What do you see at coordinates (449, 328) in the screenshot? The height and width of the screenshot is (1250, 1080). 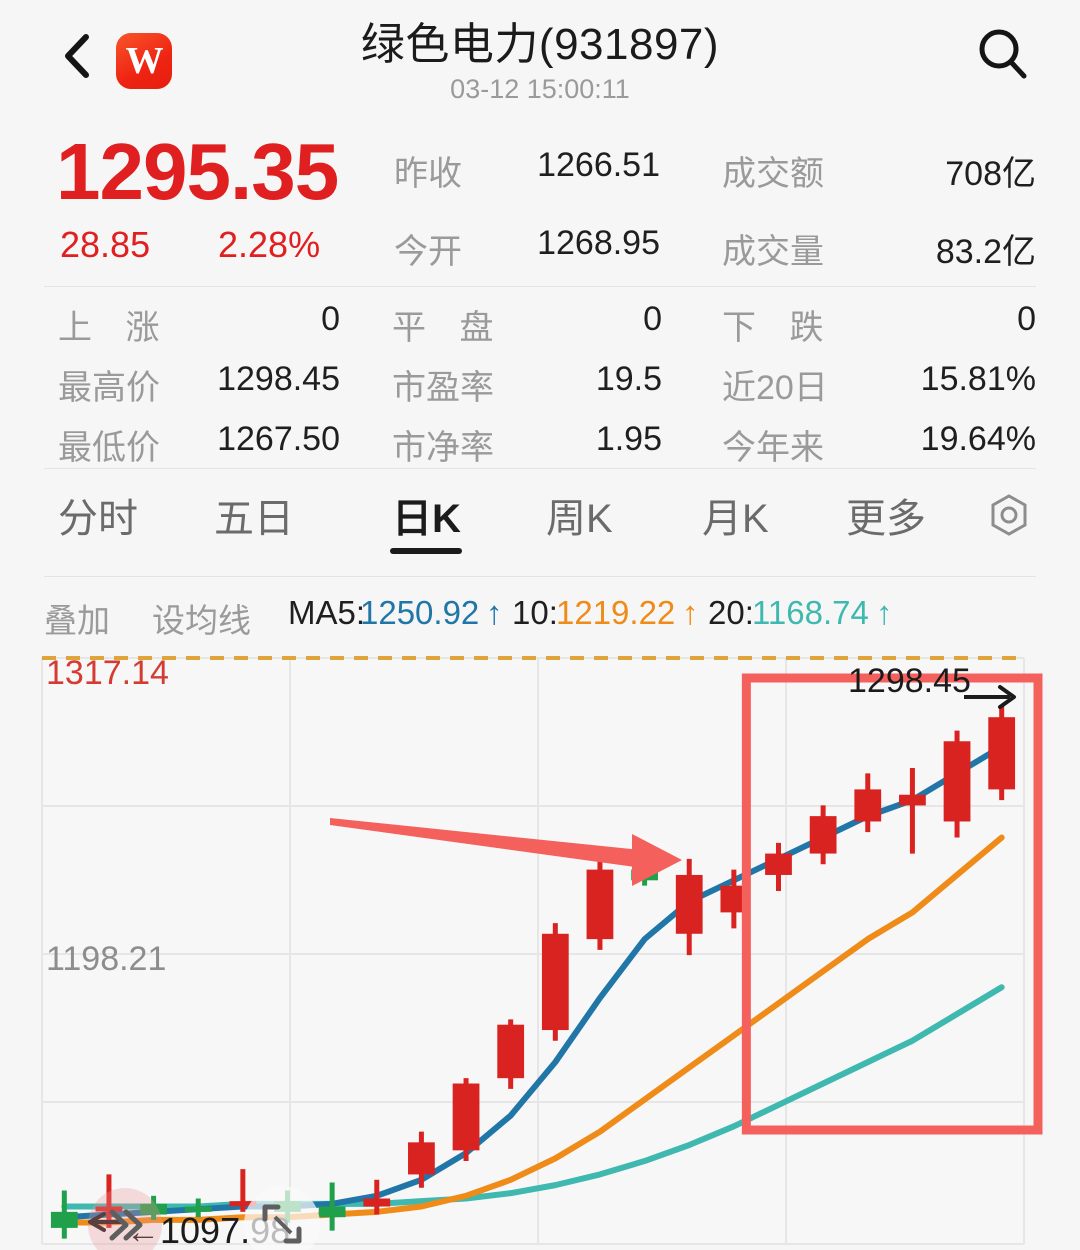 I see `unchanged-label: 平 盘` at bounding box center [449, 328].